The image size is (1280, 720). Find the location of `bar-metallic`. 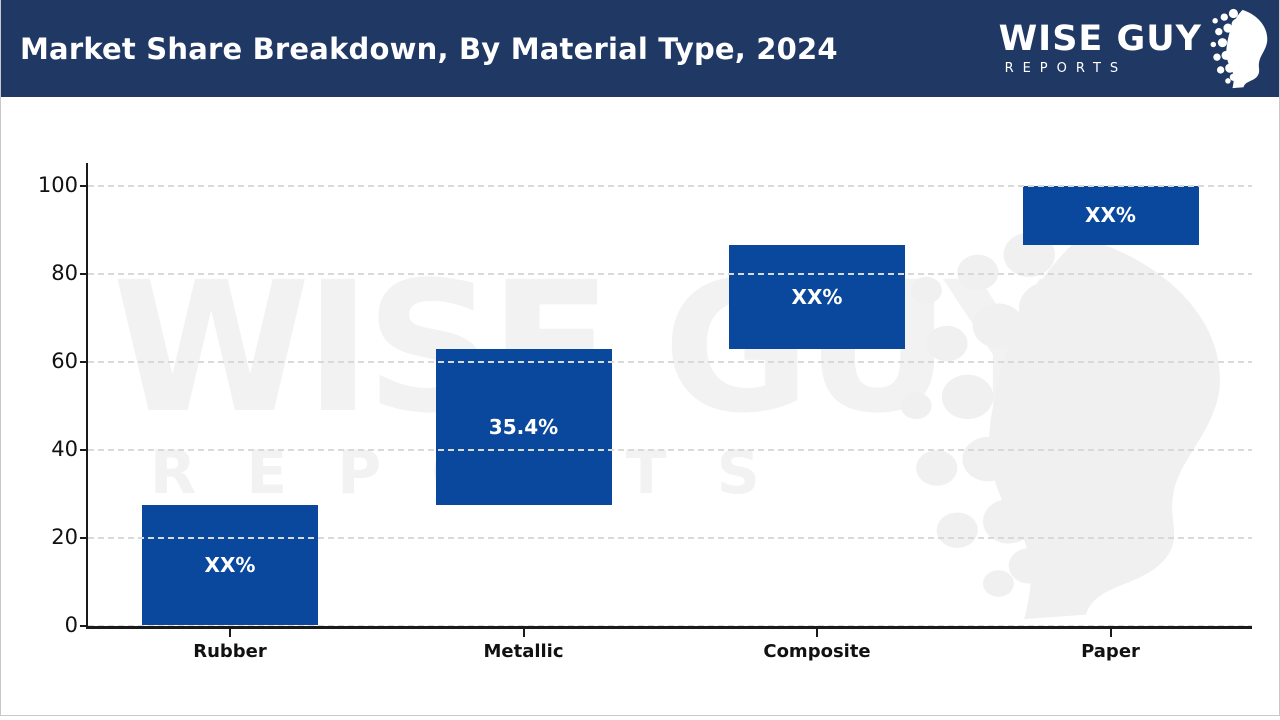

bar-metallic is located at coordinates (523, 427).